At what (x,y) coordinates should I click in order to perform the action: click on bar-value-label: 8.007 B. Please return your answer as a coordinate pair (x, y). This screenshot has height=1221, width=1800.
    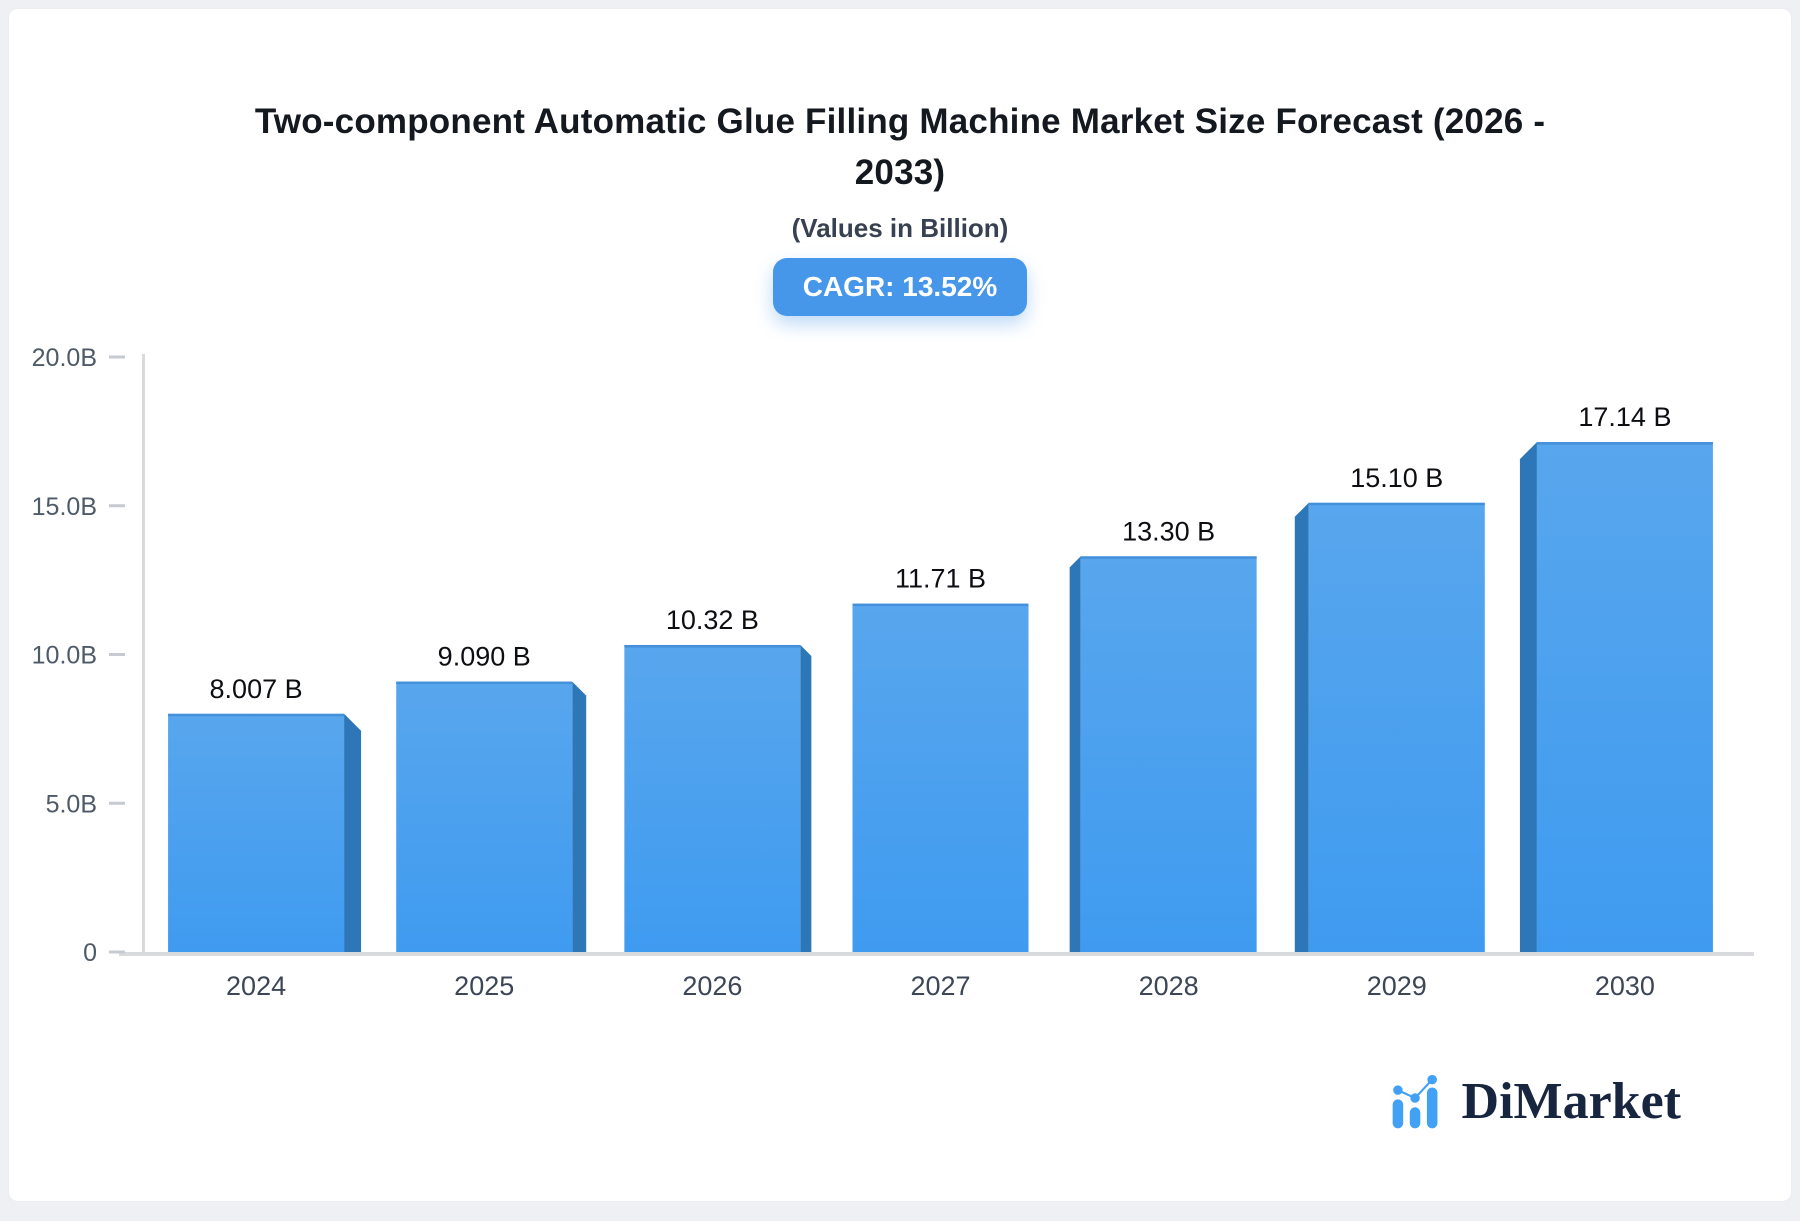
    Looking at the image, I should click on (256, 689).